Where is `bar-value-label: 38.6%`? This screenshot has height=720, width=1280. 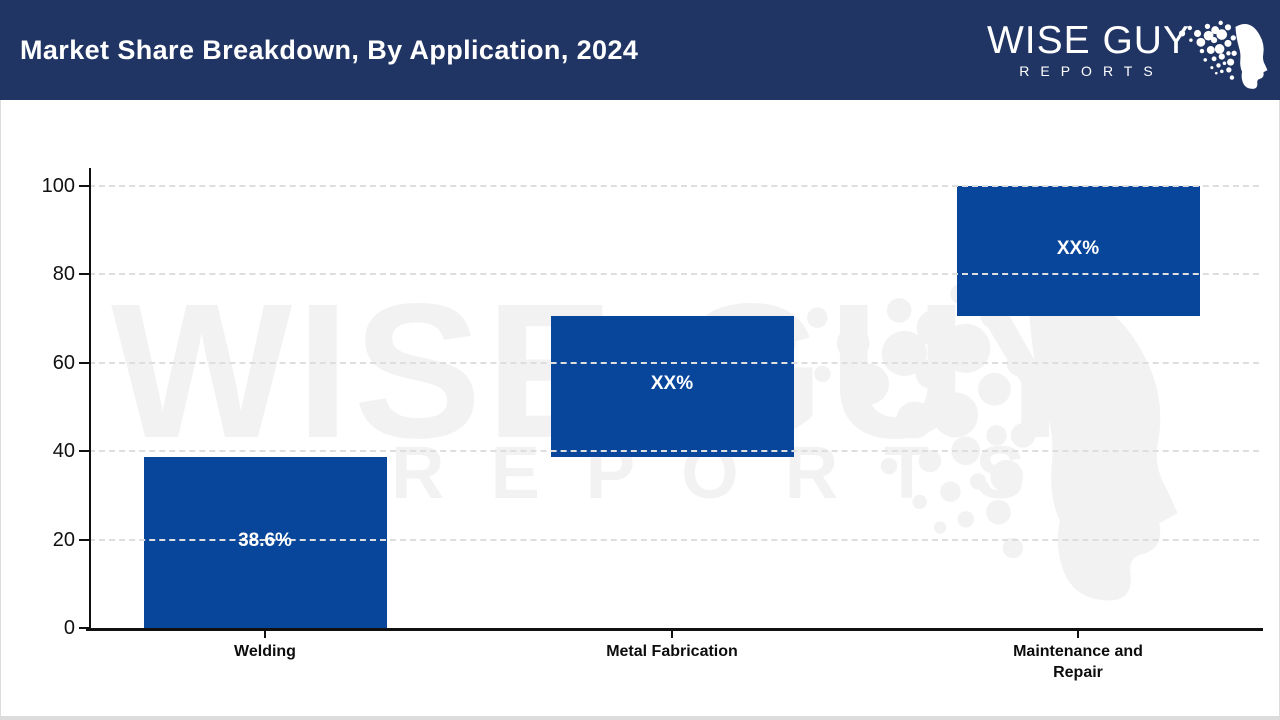 bar-value-label: 38.6% is located at coordinates (265, 540).